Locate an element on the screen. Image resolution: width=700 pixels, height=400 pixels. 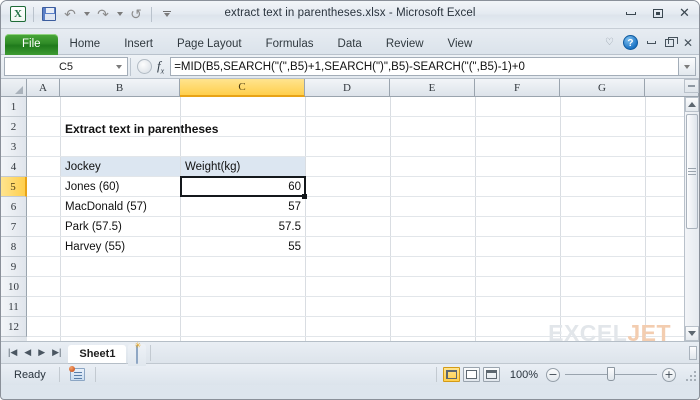
vertical-scrollbar is located at coordinates (691, 219).